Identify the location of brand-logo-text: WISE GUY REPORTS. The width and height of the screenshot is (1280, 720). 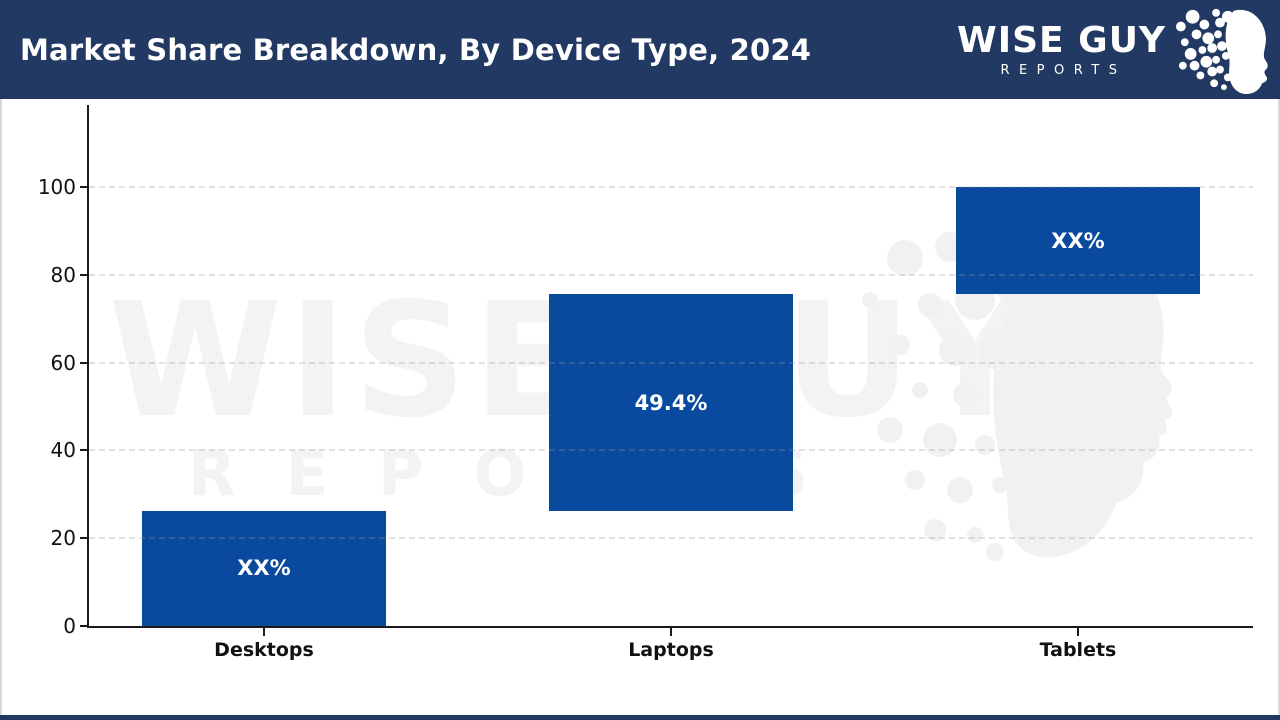
(1061, 48).